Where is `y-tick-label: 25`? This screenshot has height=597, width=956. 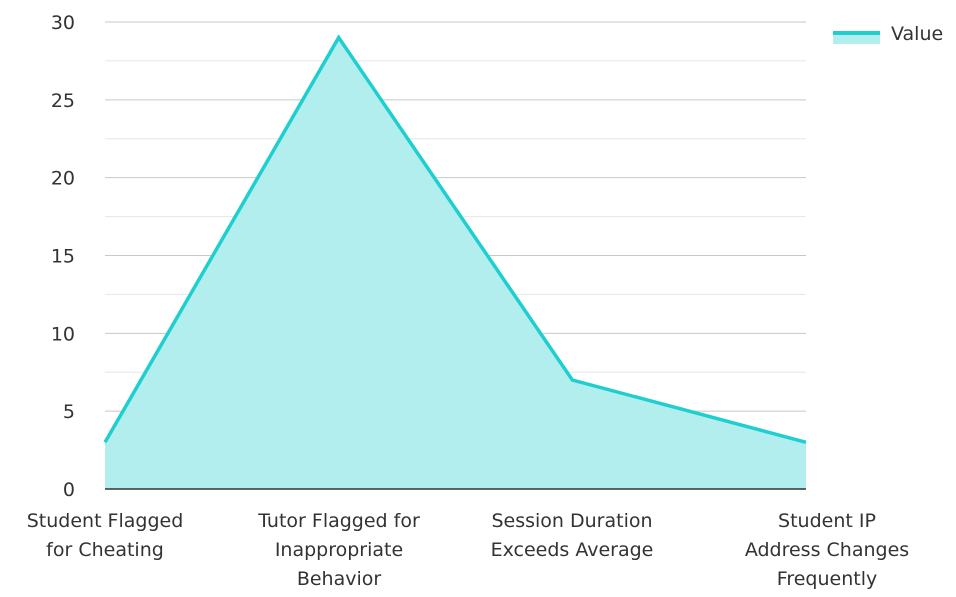
y-tick-label: 25 is located at coordinates (63, 101).